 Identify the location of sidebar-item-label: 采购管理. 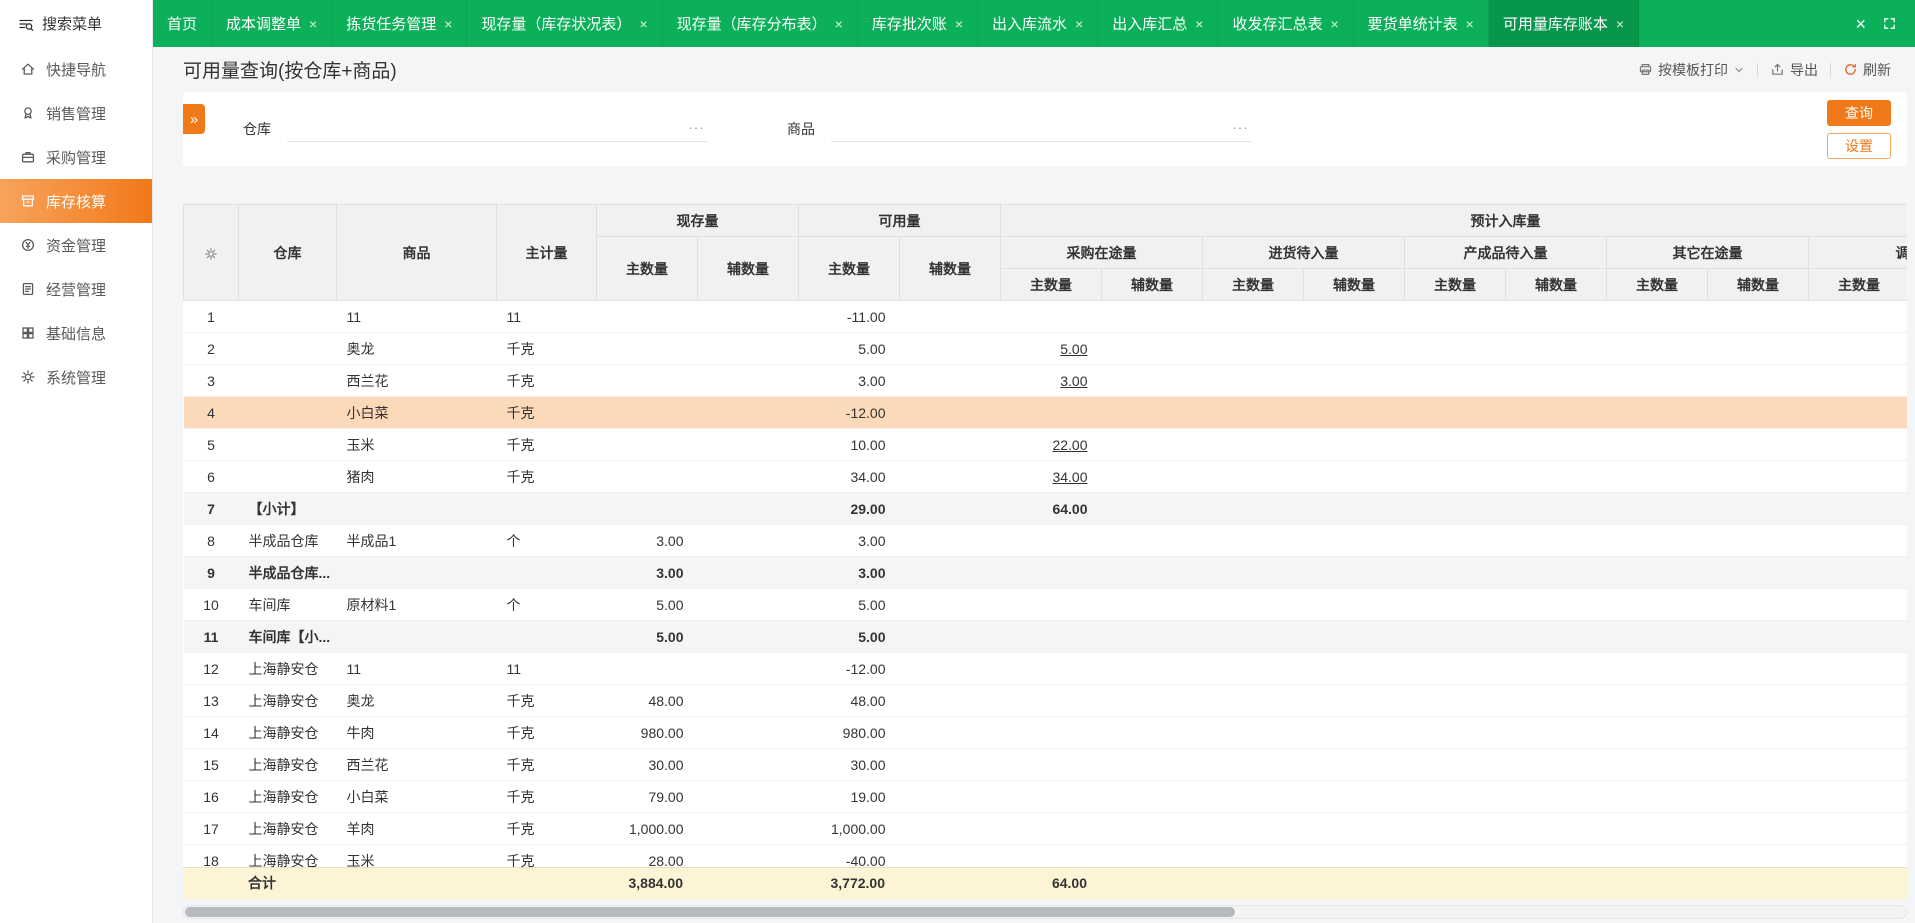
(76, 158).